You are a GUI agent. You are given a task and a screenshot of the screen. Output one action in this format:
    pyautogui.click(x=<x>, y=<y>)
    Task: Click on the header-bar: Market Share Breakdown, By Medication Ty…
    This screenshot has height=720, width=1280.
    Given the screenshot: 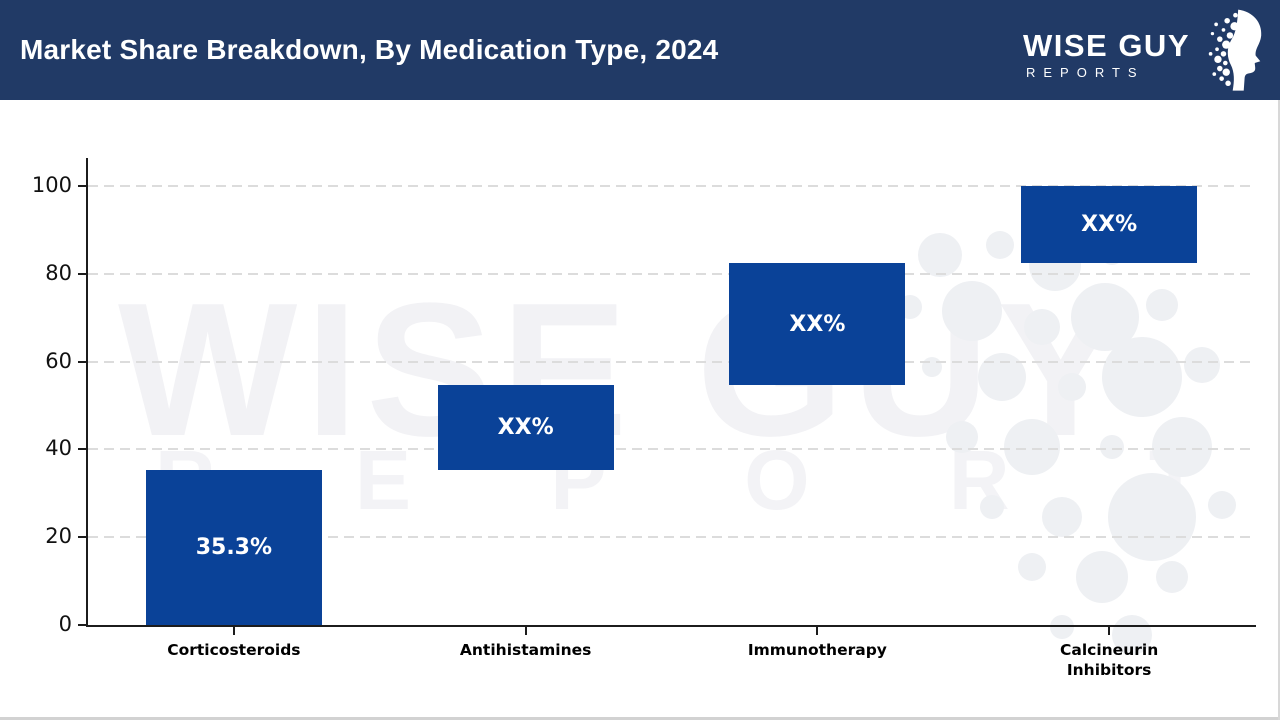 What is the action you would take?
    pyautogui.click(x=640, y=50)
    